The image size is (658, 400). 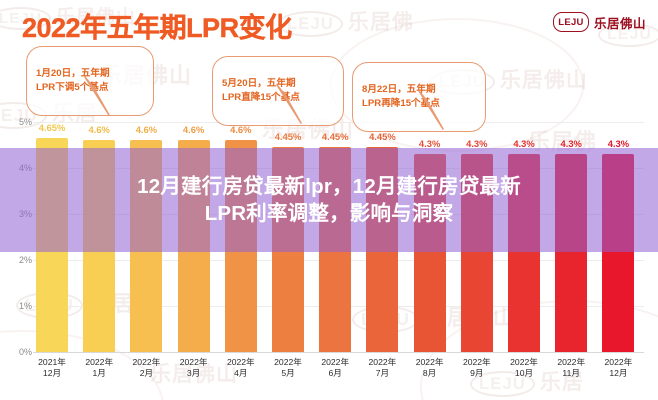 What do you see at coordinates (619, 23) in the screenshot?
I see `brand-name: 乐居佛山` at bounding box center [619, 23].